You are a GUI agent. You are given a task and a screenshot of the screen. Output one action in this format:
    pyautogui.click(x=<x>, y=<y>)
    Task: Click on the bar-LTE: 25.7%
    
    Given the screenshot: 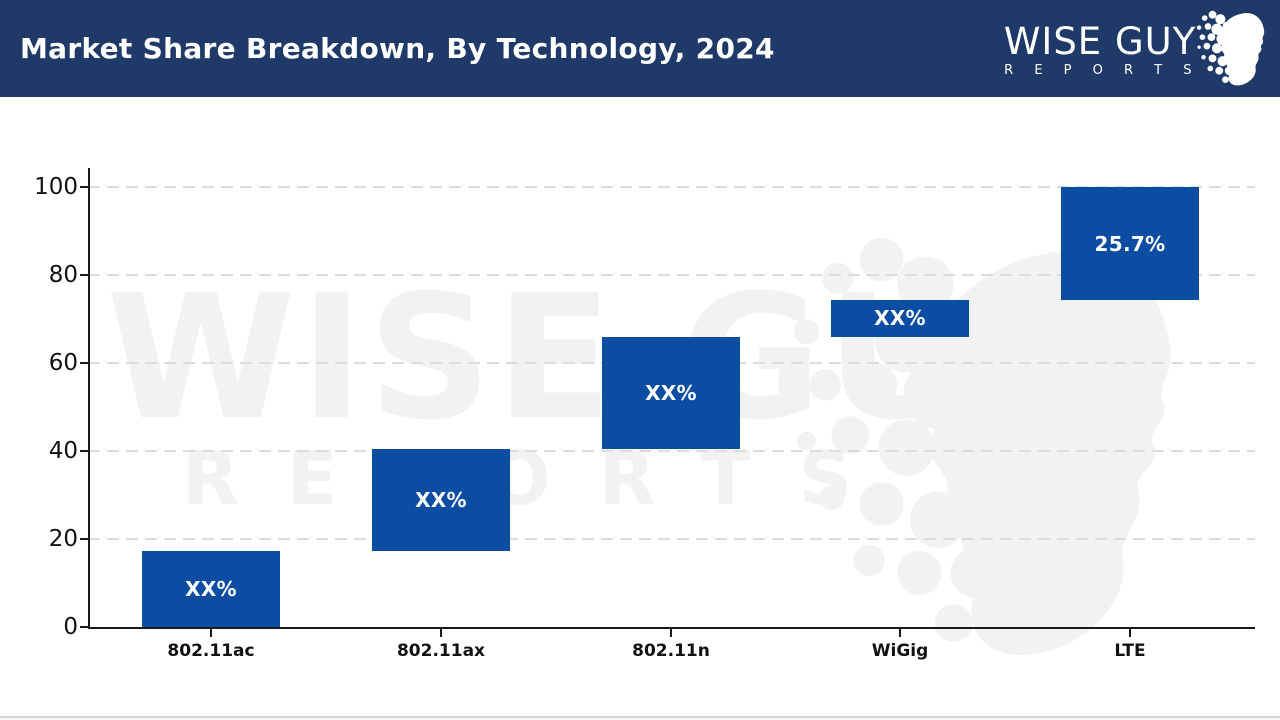 What is the action you would take?
    pyautogui.click(x=1130, y=244)
    